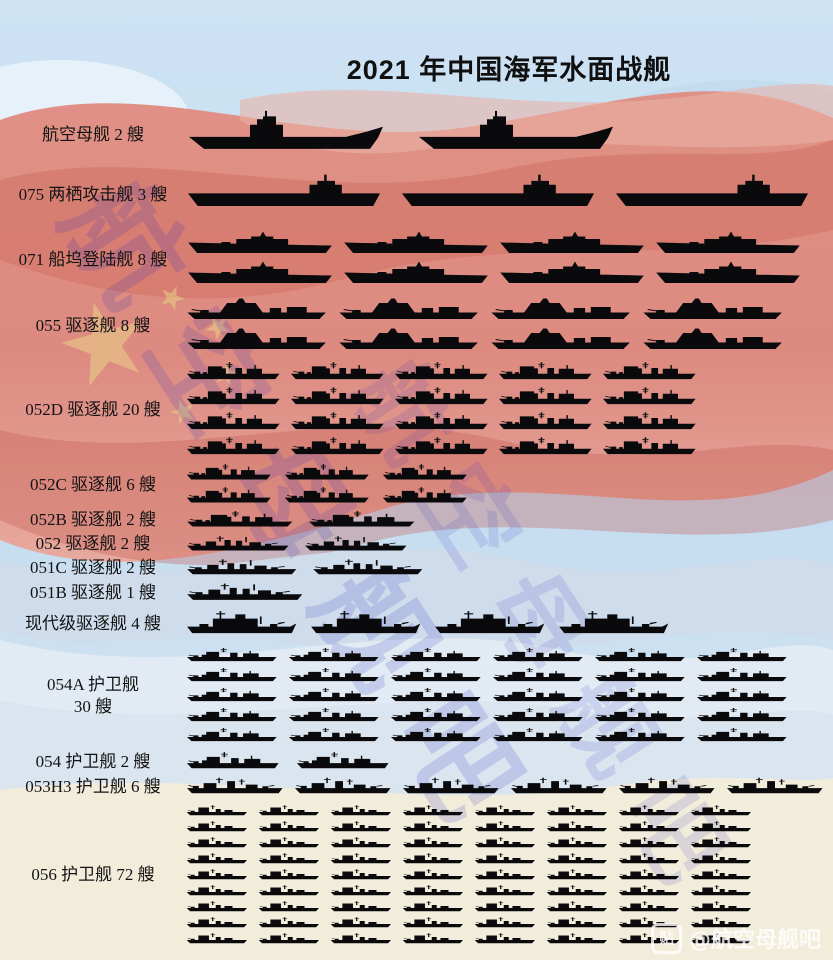 The image size is (833, 960). I want to click on author-watermark-text: @航空母舰吧, so click(754, 940).